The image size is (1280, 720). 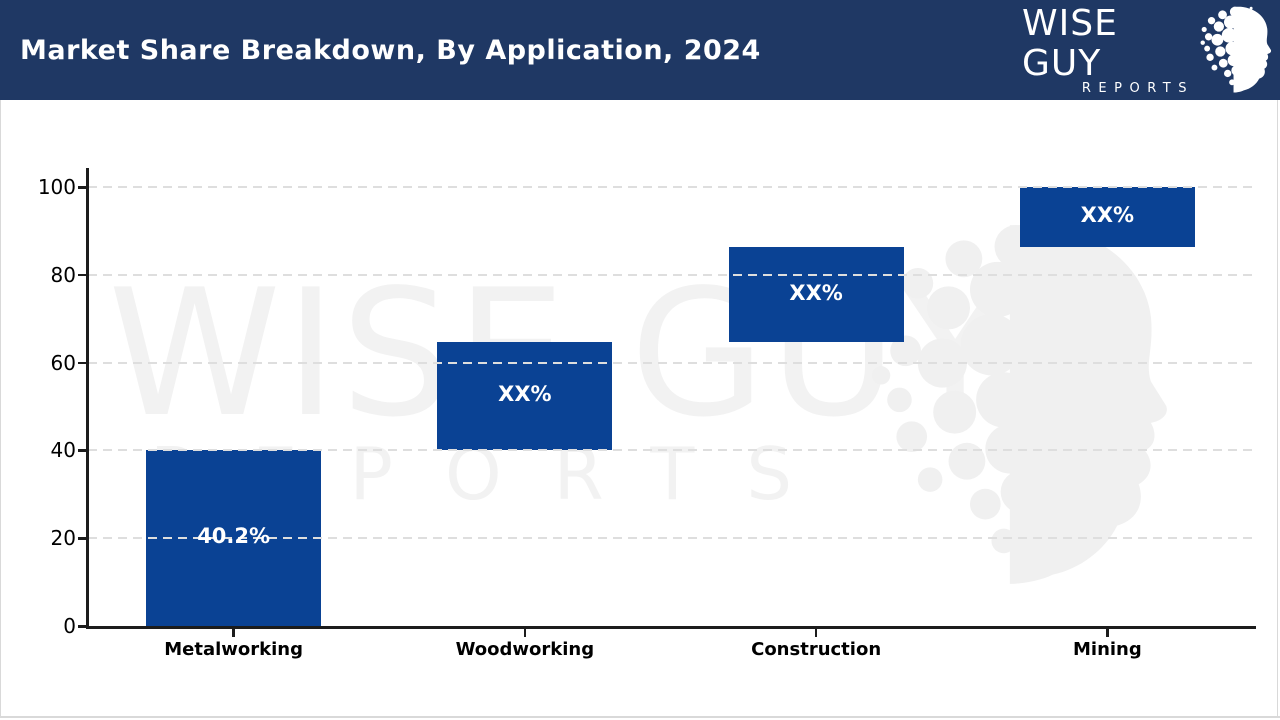 I want to click on y-tick-label: 80, so click(x=63, y=274).